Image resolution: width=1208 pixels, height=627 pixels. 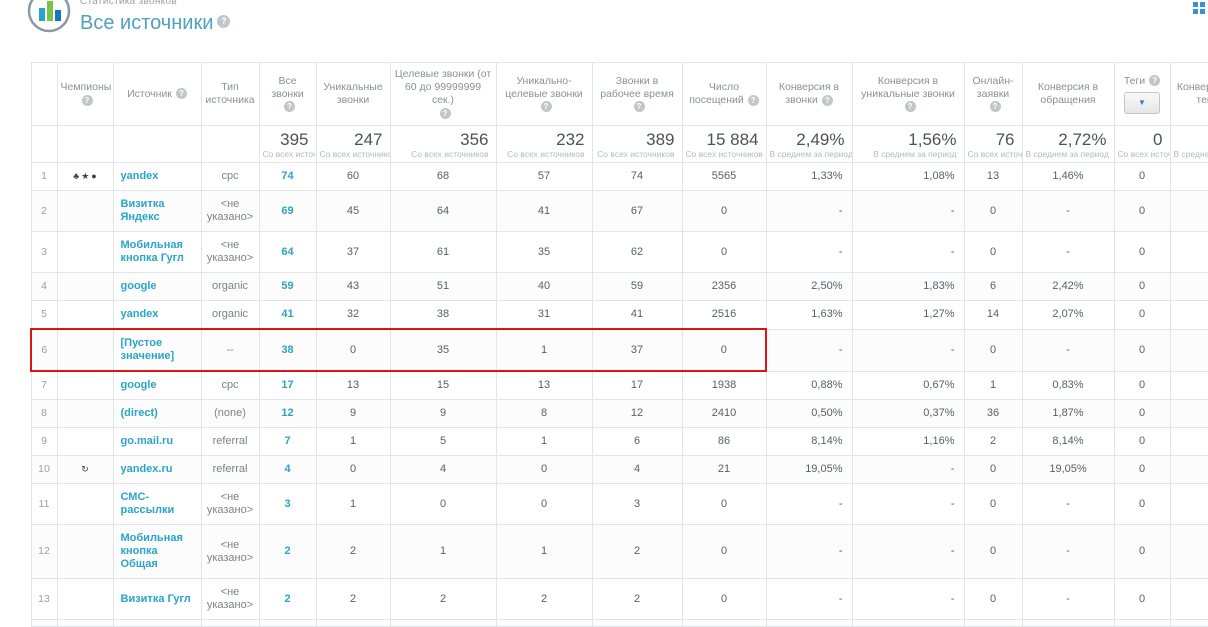 What do you see at coordinates (151, 551) in the screenshot?
I see `source-link: Мобильная кнопка Общая` at bounding box center [151, 551].